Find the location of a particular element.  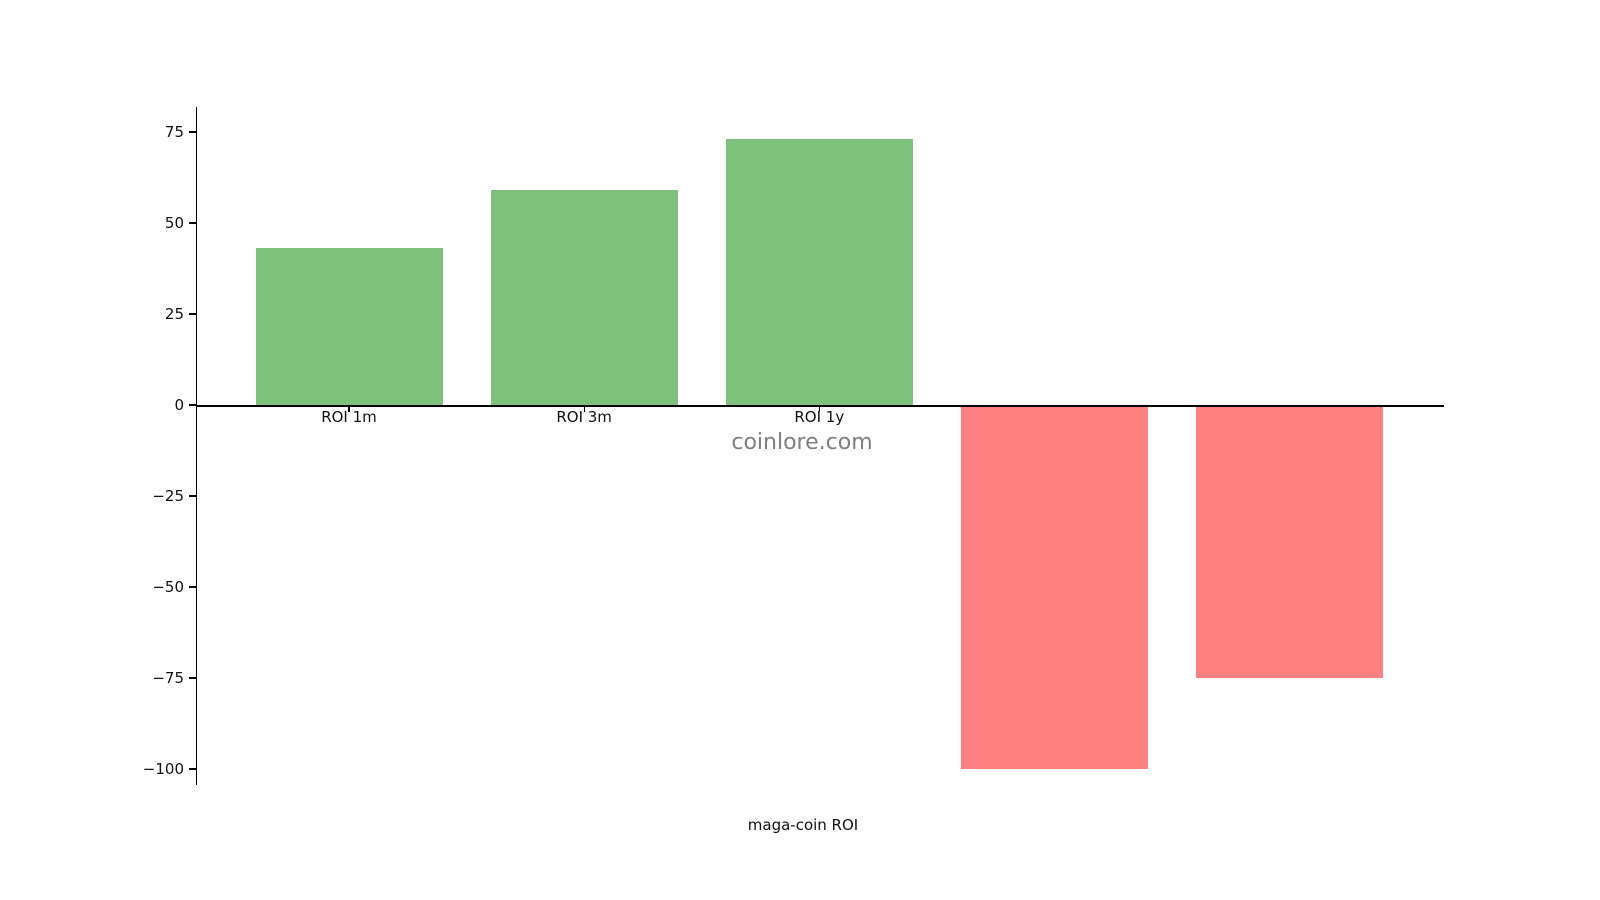

x-axis-spine is located at coordinates (820, 406).